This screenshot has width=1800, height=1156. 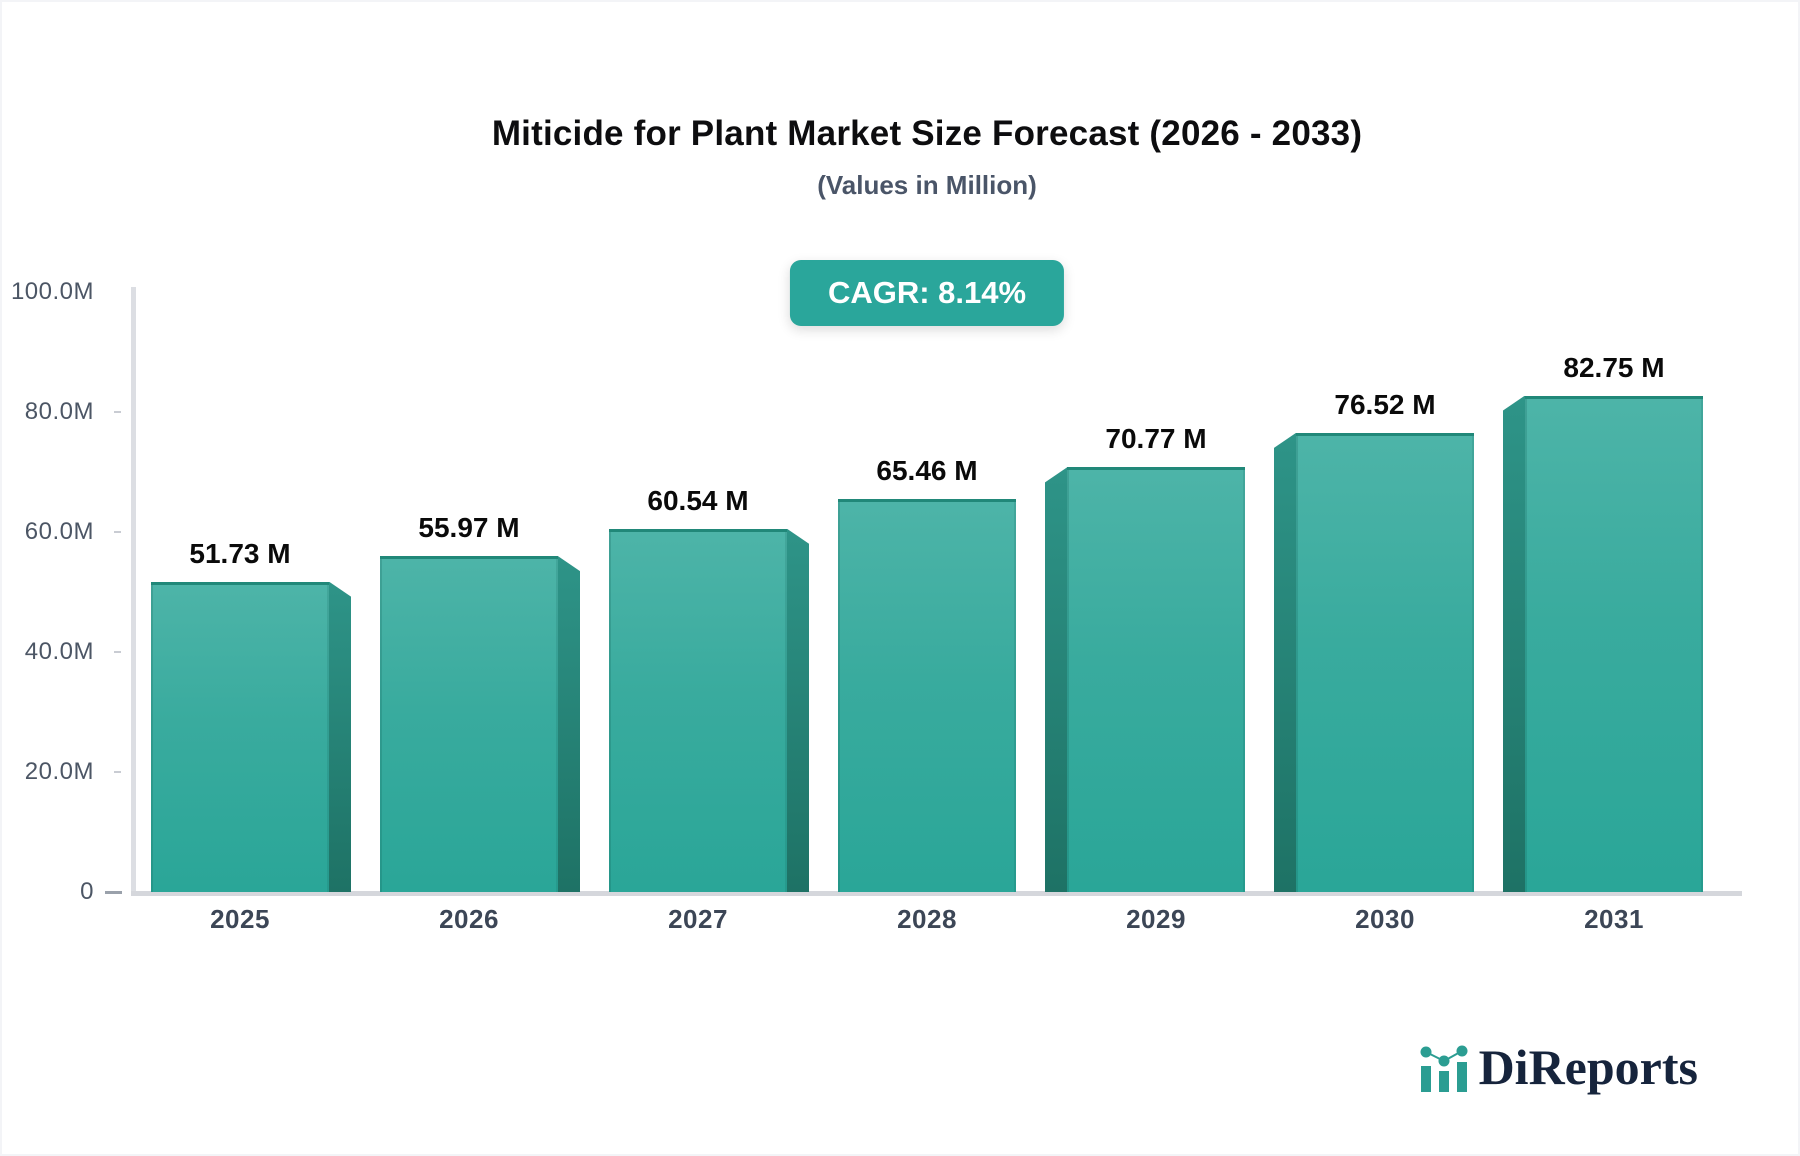 I want to click on y-tick-label: 40.0M, so click(x=59, y=651).